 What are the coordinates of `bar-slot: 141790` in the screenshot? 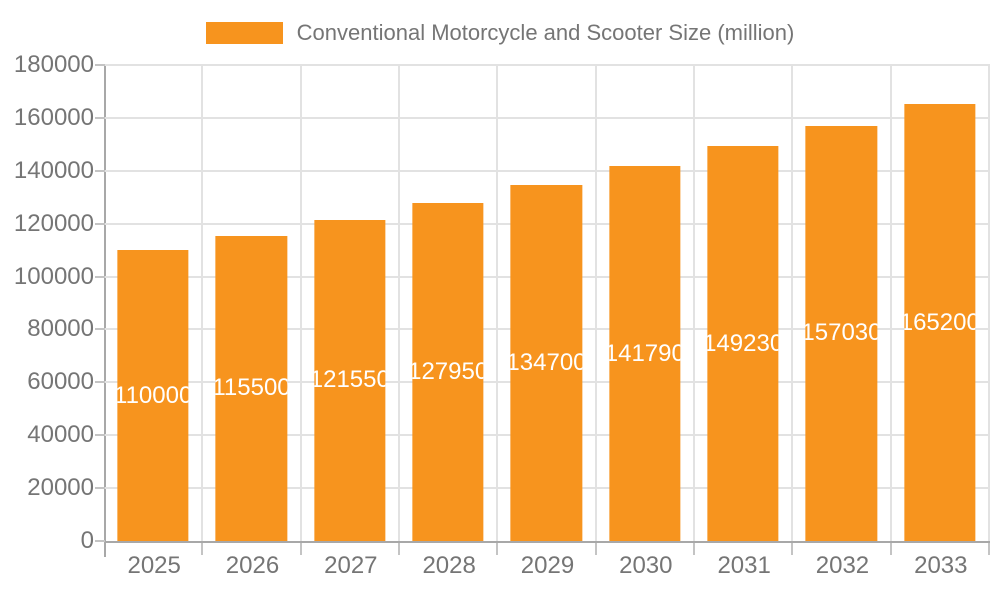 It's located at (646, 303).